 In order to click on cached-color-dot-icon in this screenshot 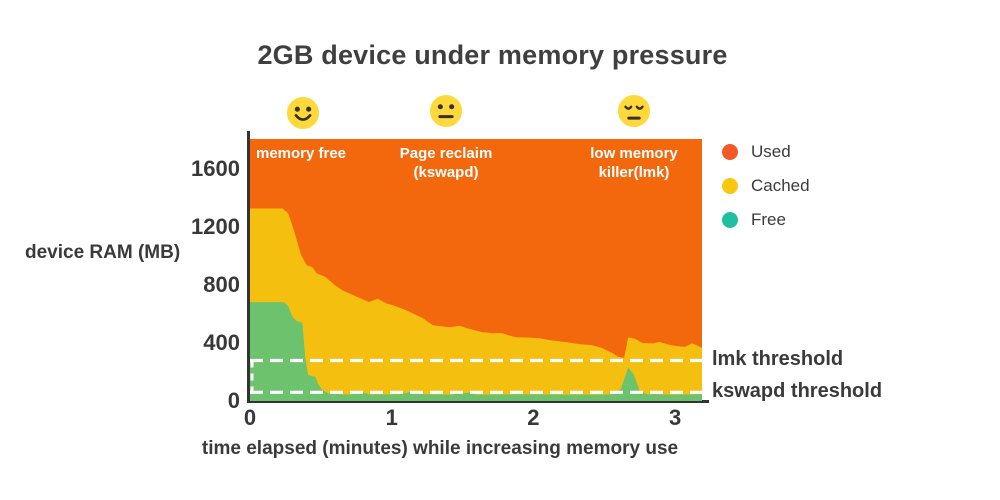, I will do `click(730, 186)`.